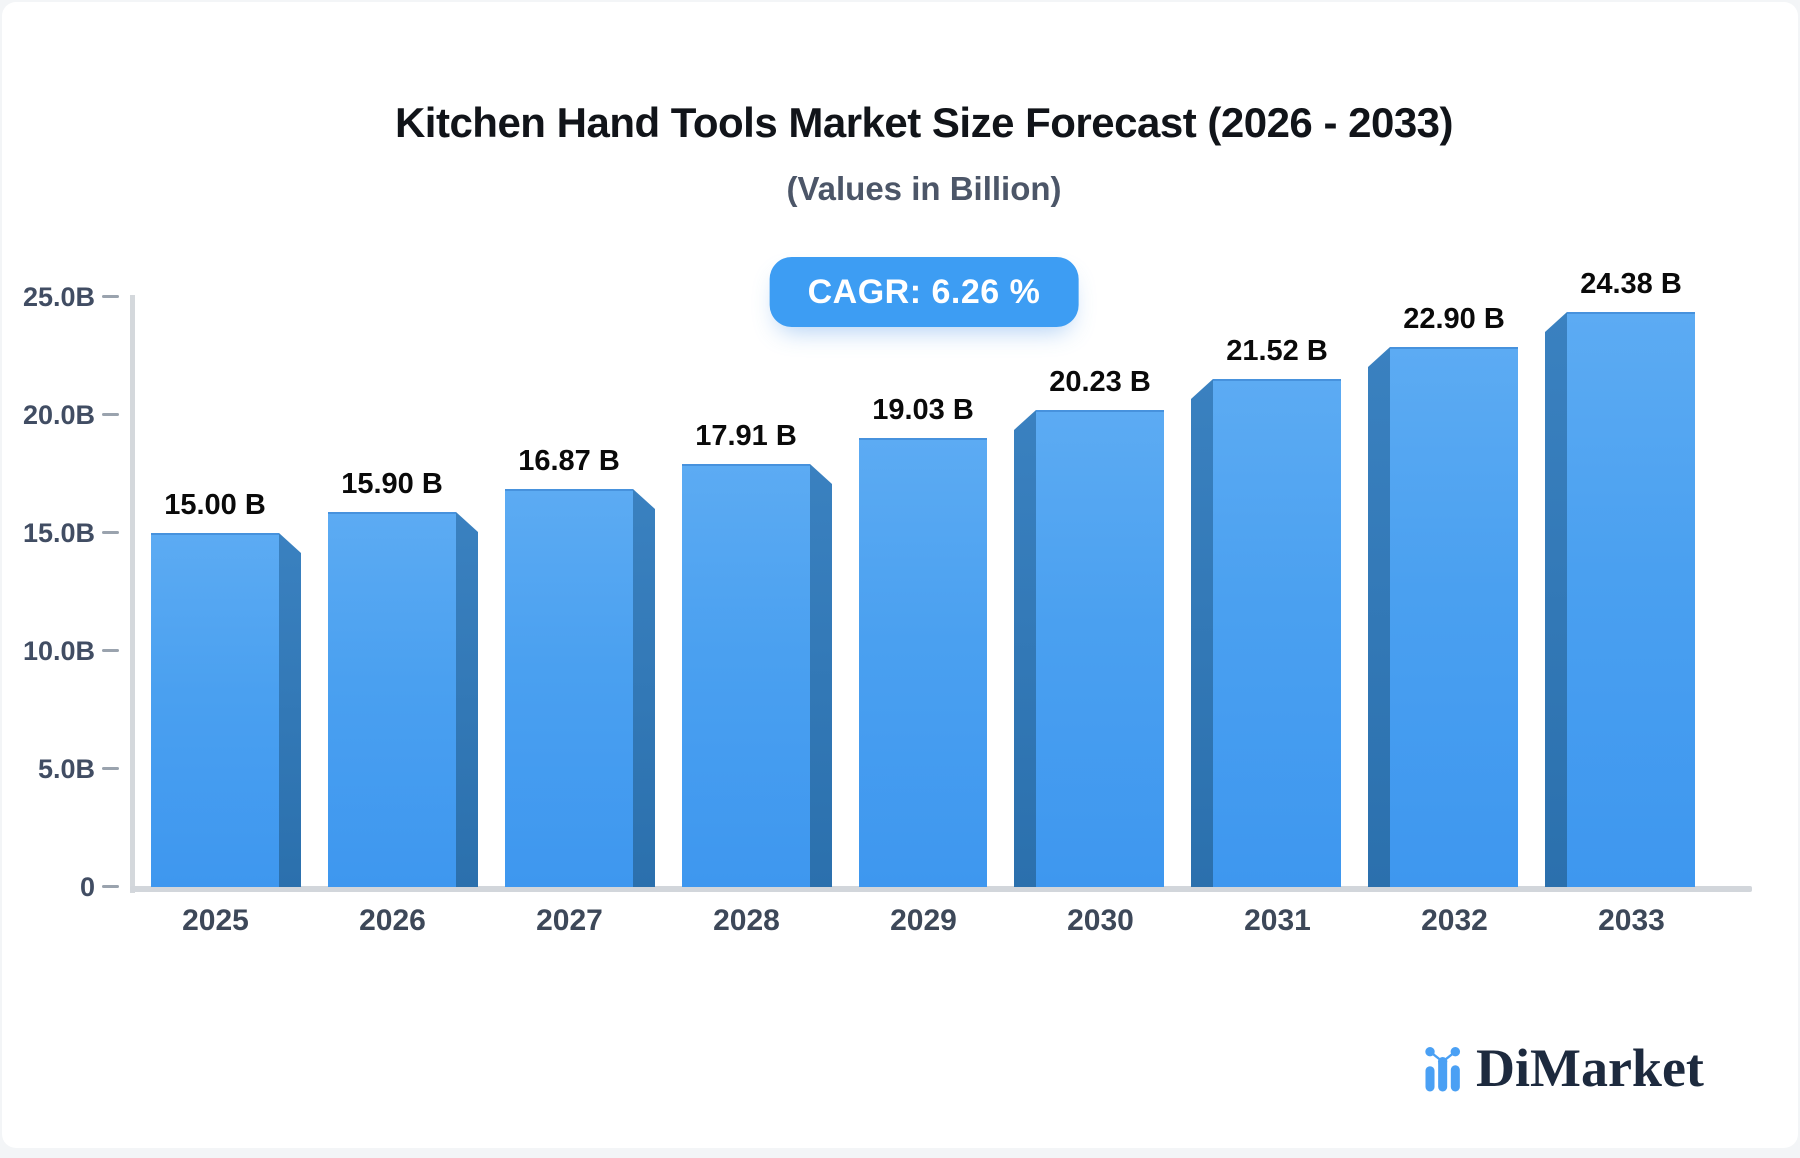 This screenshot has height=1158, width=1800. I want to click on bar-2027, so click(569, 688).